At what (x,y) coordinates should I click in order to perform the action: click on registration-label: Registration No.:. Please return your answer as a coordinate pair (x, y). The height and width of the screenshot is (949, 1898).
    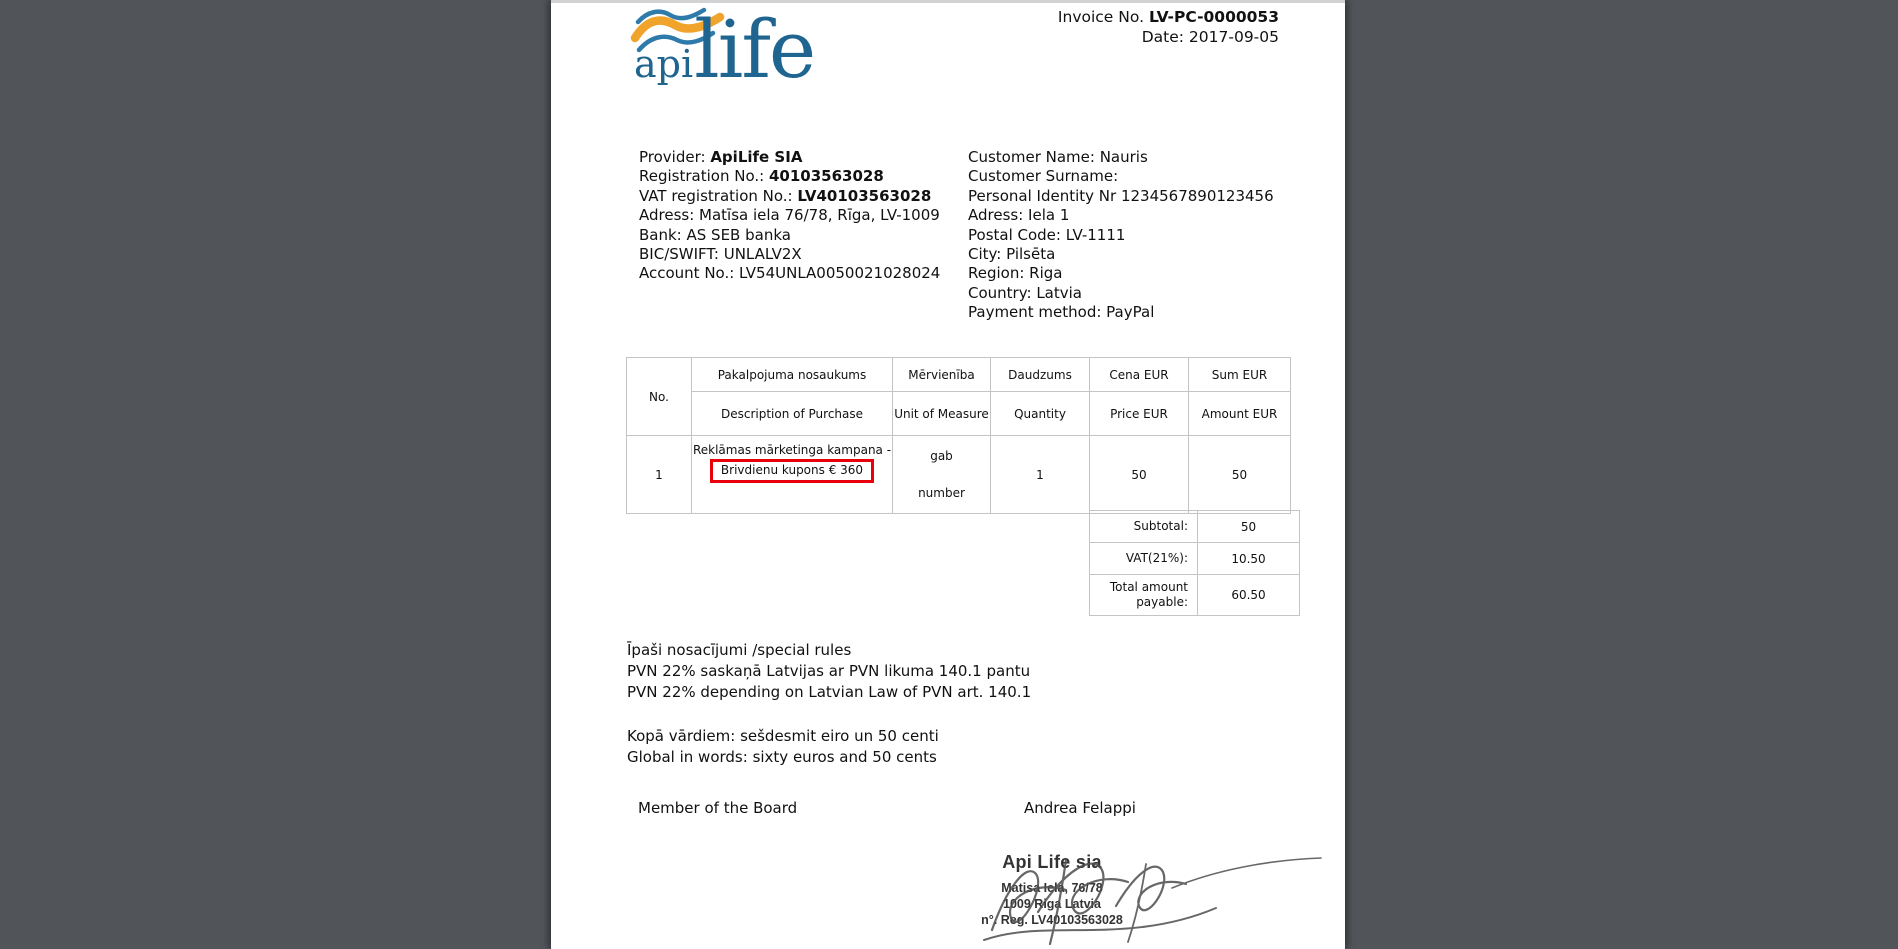
    Looking at the image, I should click on (704, 176).